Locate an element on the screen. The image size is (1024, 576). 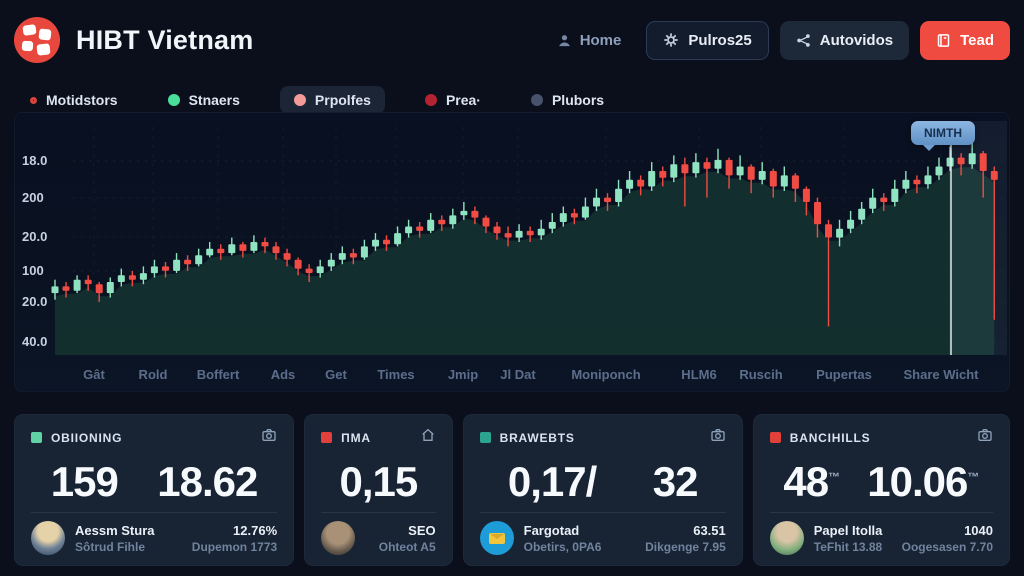
filter-prea: Prea· is located at coordinates (453, 100).